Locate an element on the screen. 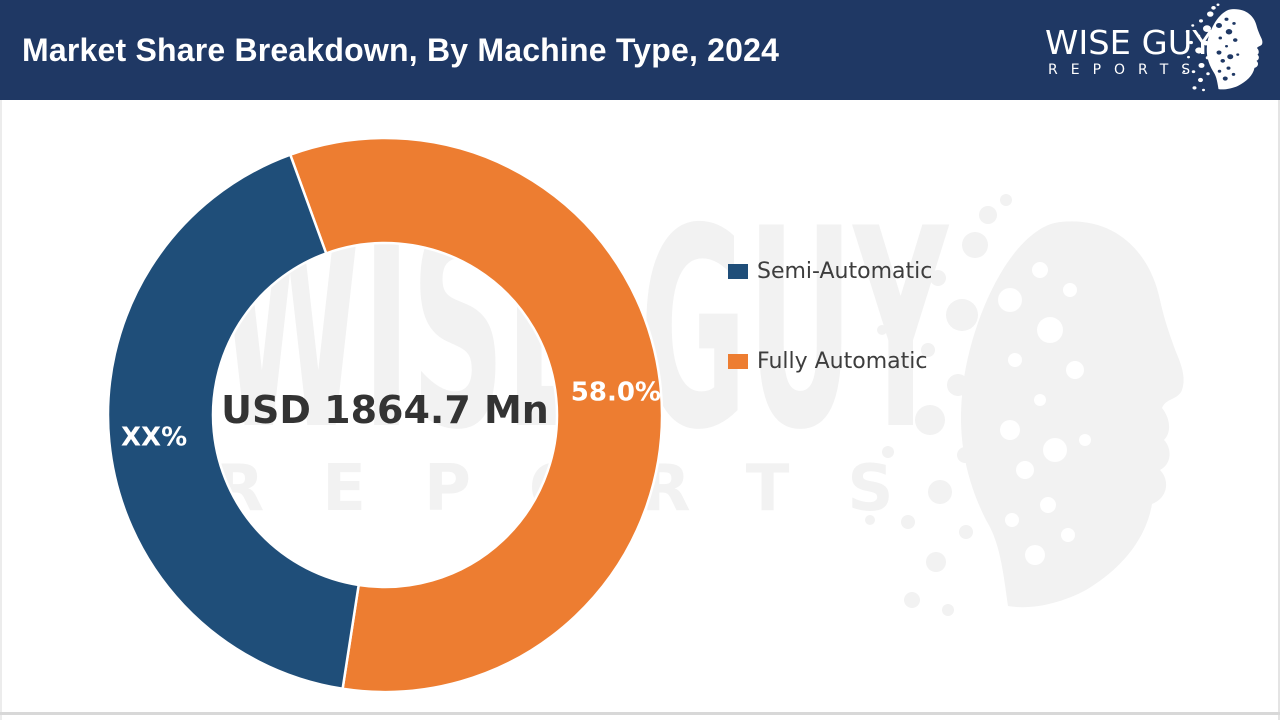 This screenshot has width=1280, height=720. legend-item-fully-automatic: Fully Automatic is located at coordinates (827, 361).